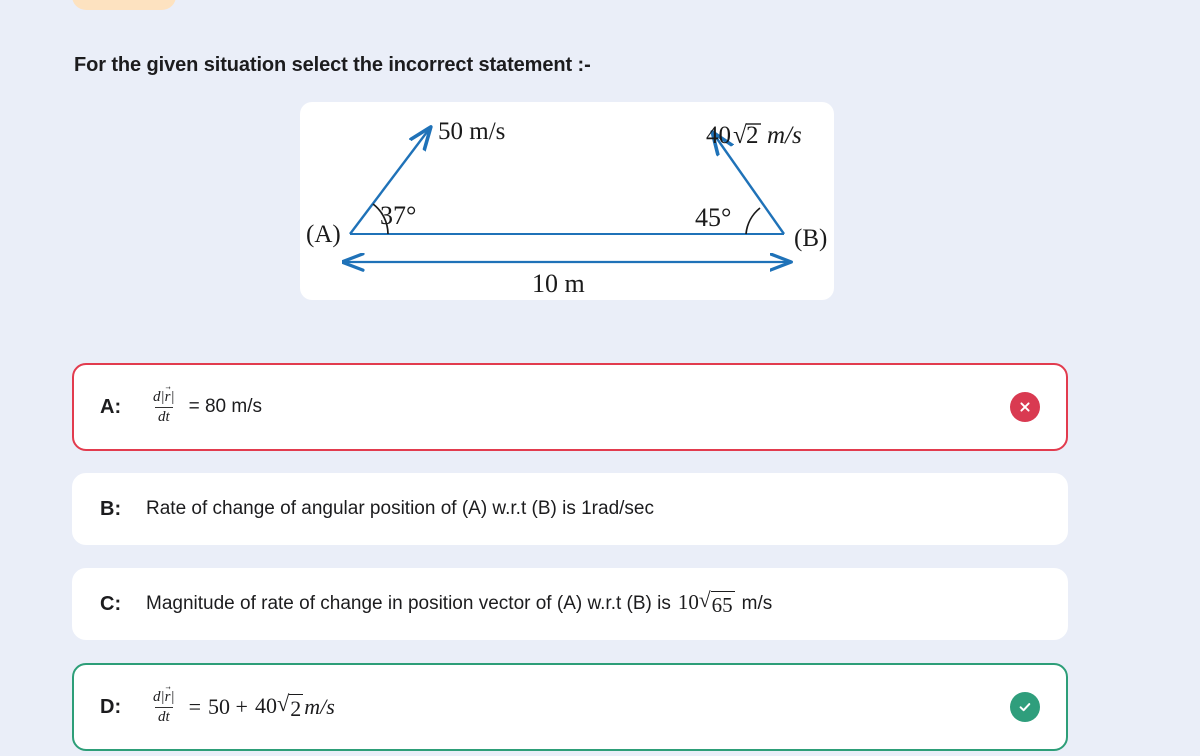 The height and width of the screenshot is (756, 1200). What do you see at coordinates (749, 184) in the screenshot?
I see `velocity-vector-b` at bounding box center [749, 184].